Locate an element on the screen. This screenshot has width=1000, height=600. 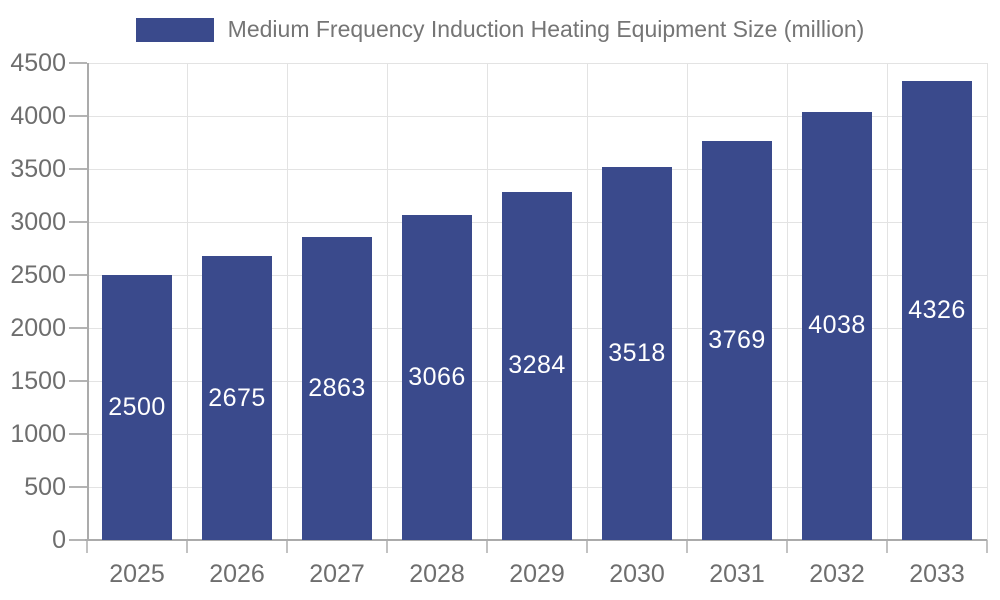
x-tick-label: 2032 is located at coordinates (837, 574).